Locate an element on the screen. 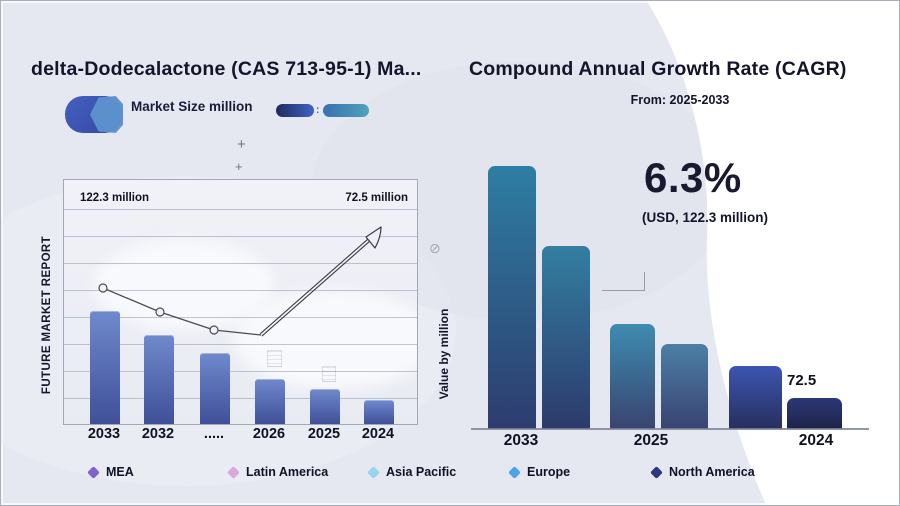 The image size is (900, 506). legend-label: Asia Pacific is located at coordinates (421, 472).